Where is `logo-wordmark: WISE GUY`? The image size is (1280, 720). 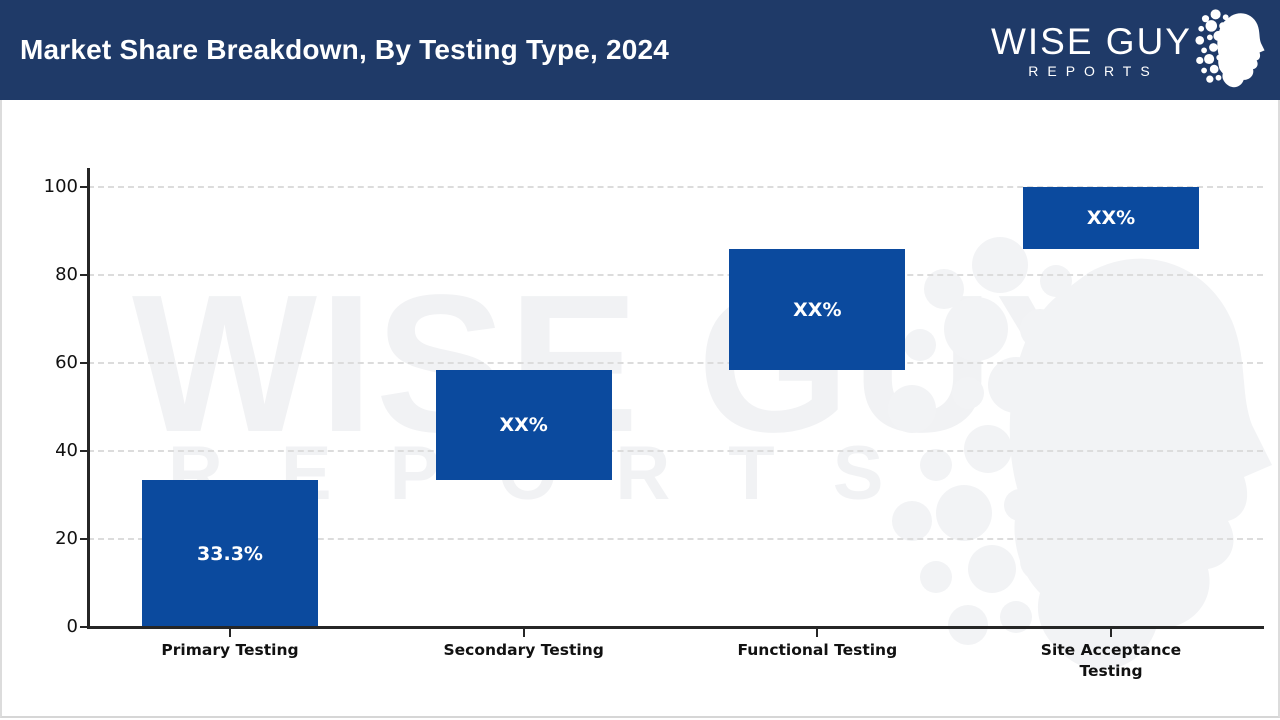 logo-wordmark: WISE GUY is located at coordinates (1091, 41).